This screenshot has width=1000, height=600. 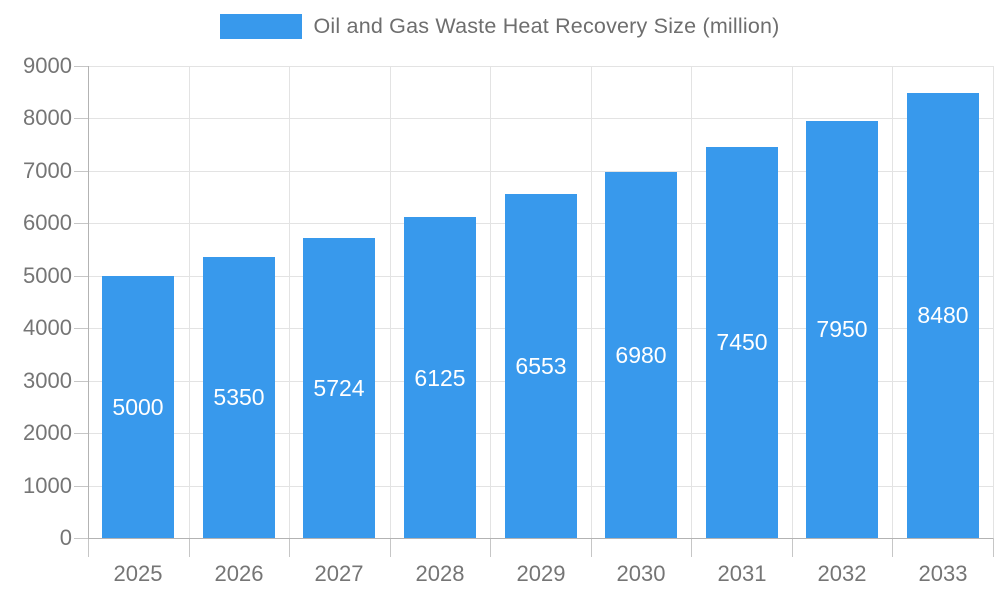 I want to click on x-tick-label: 2025, so click(x=138, y=573).